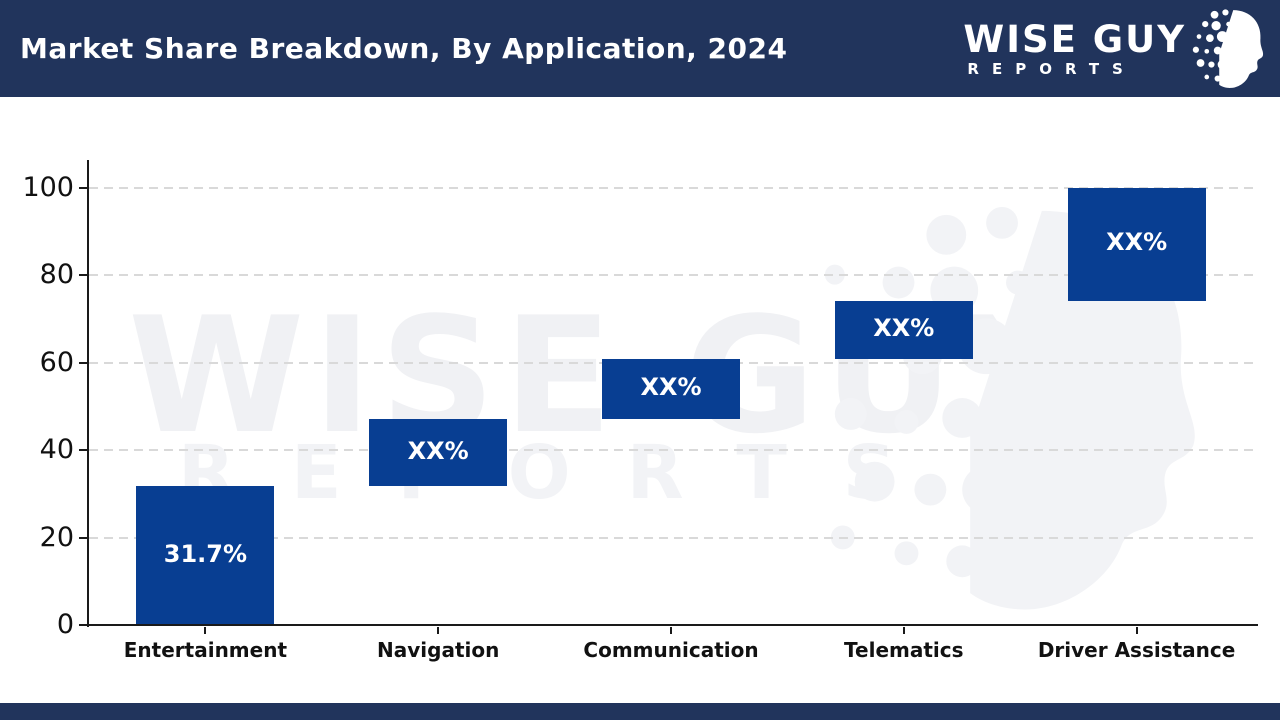  Describe the element at coordinates (48, 187) in the screenshot. I see `y-axis-label-100: 100` at that location.